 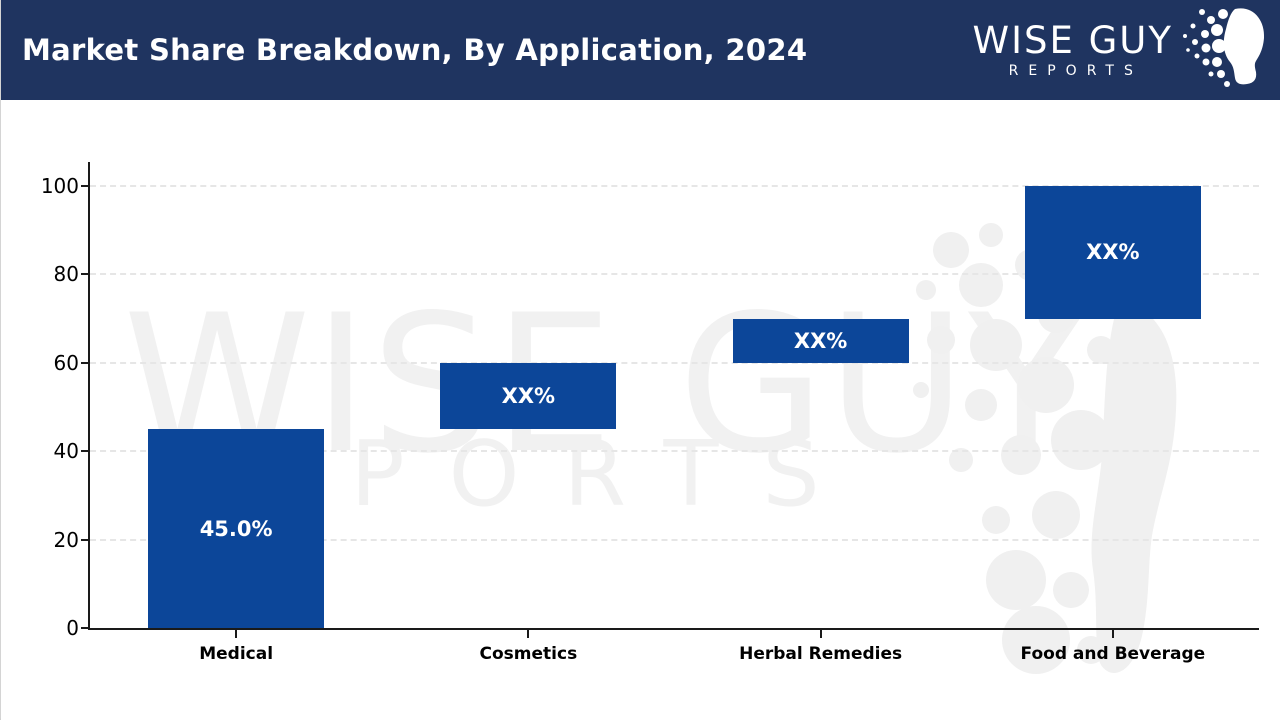 I want to click on bar-value-label-food-and-beverage: XX%, so click(x=1113, y=252).